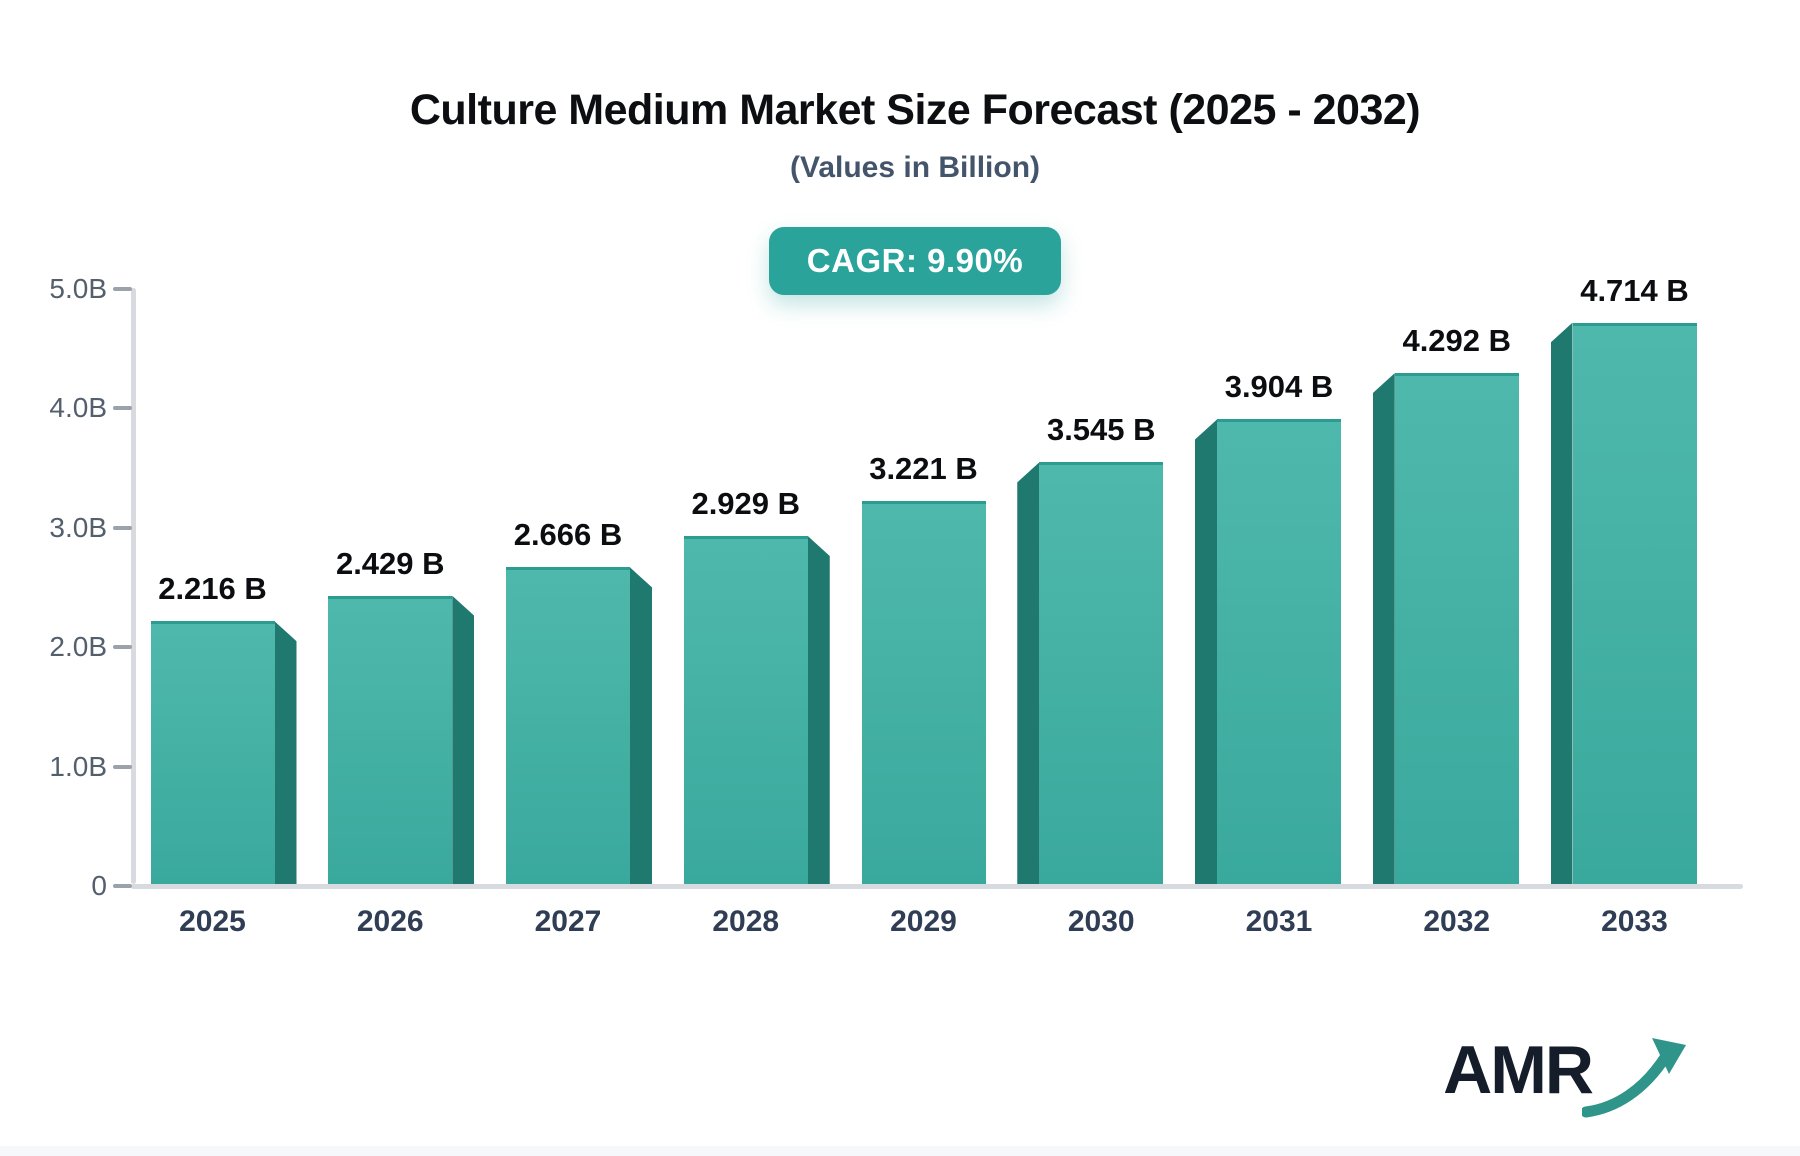  Describe the element at coordinates (78, 527) in the screenshot. I see `y-tick-label: 3.0B` at that location.